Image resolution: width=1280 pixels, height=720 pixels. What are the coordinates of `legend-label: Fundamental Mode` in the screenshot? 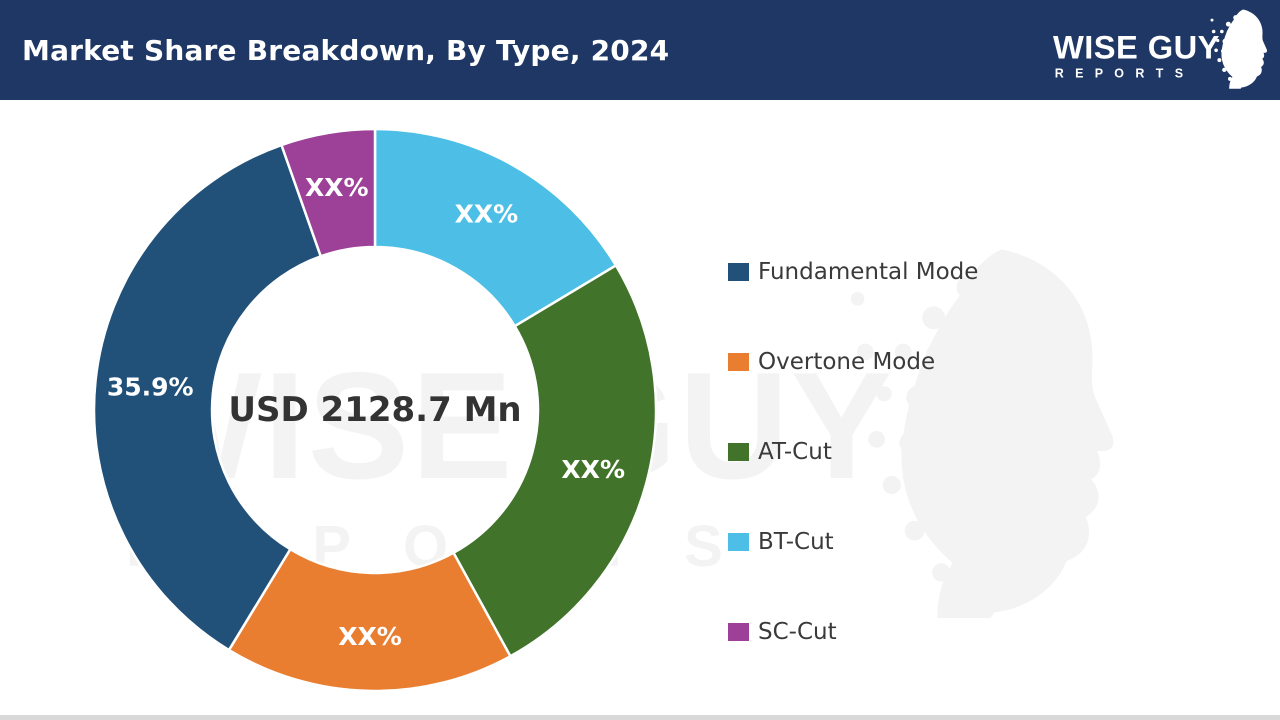 It's located at (868, 272).